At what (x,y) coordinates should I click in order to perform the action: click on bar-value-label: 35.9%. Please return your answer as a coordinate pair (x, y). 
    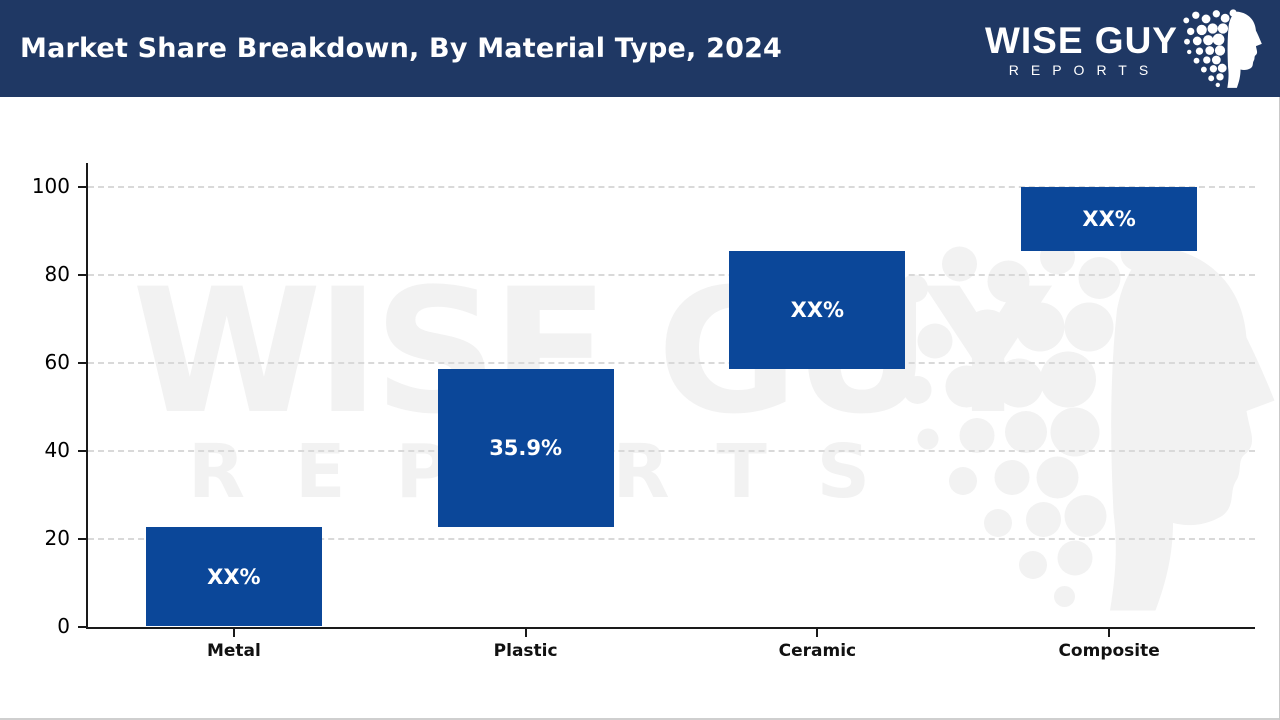
    Looking at the image, I should click on (526, 448).